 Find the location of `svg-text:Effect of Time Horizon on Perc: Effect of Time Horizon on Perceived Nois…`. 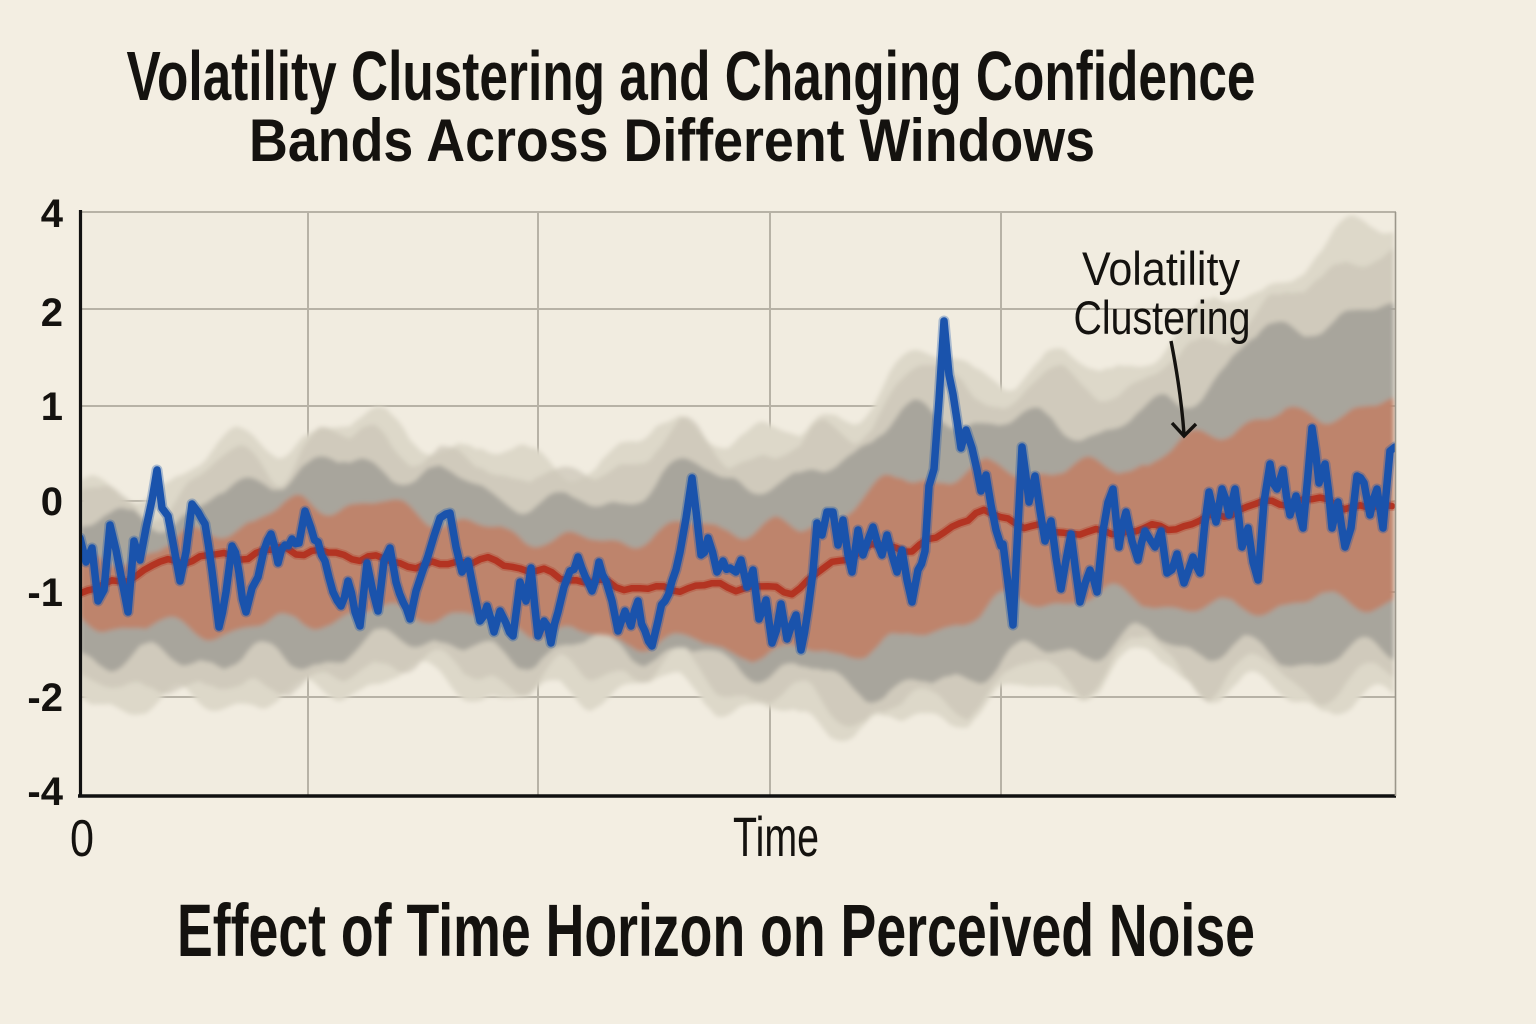

svg-text:Effect of Time Horizon on Perc: Effect of Time Horizon on Perceived Nois… is located at coordinates (716, 930).